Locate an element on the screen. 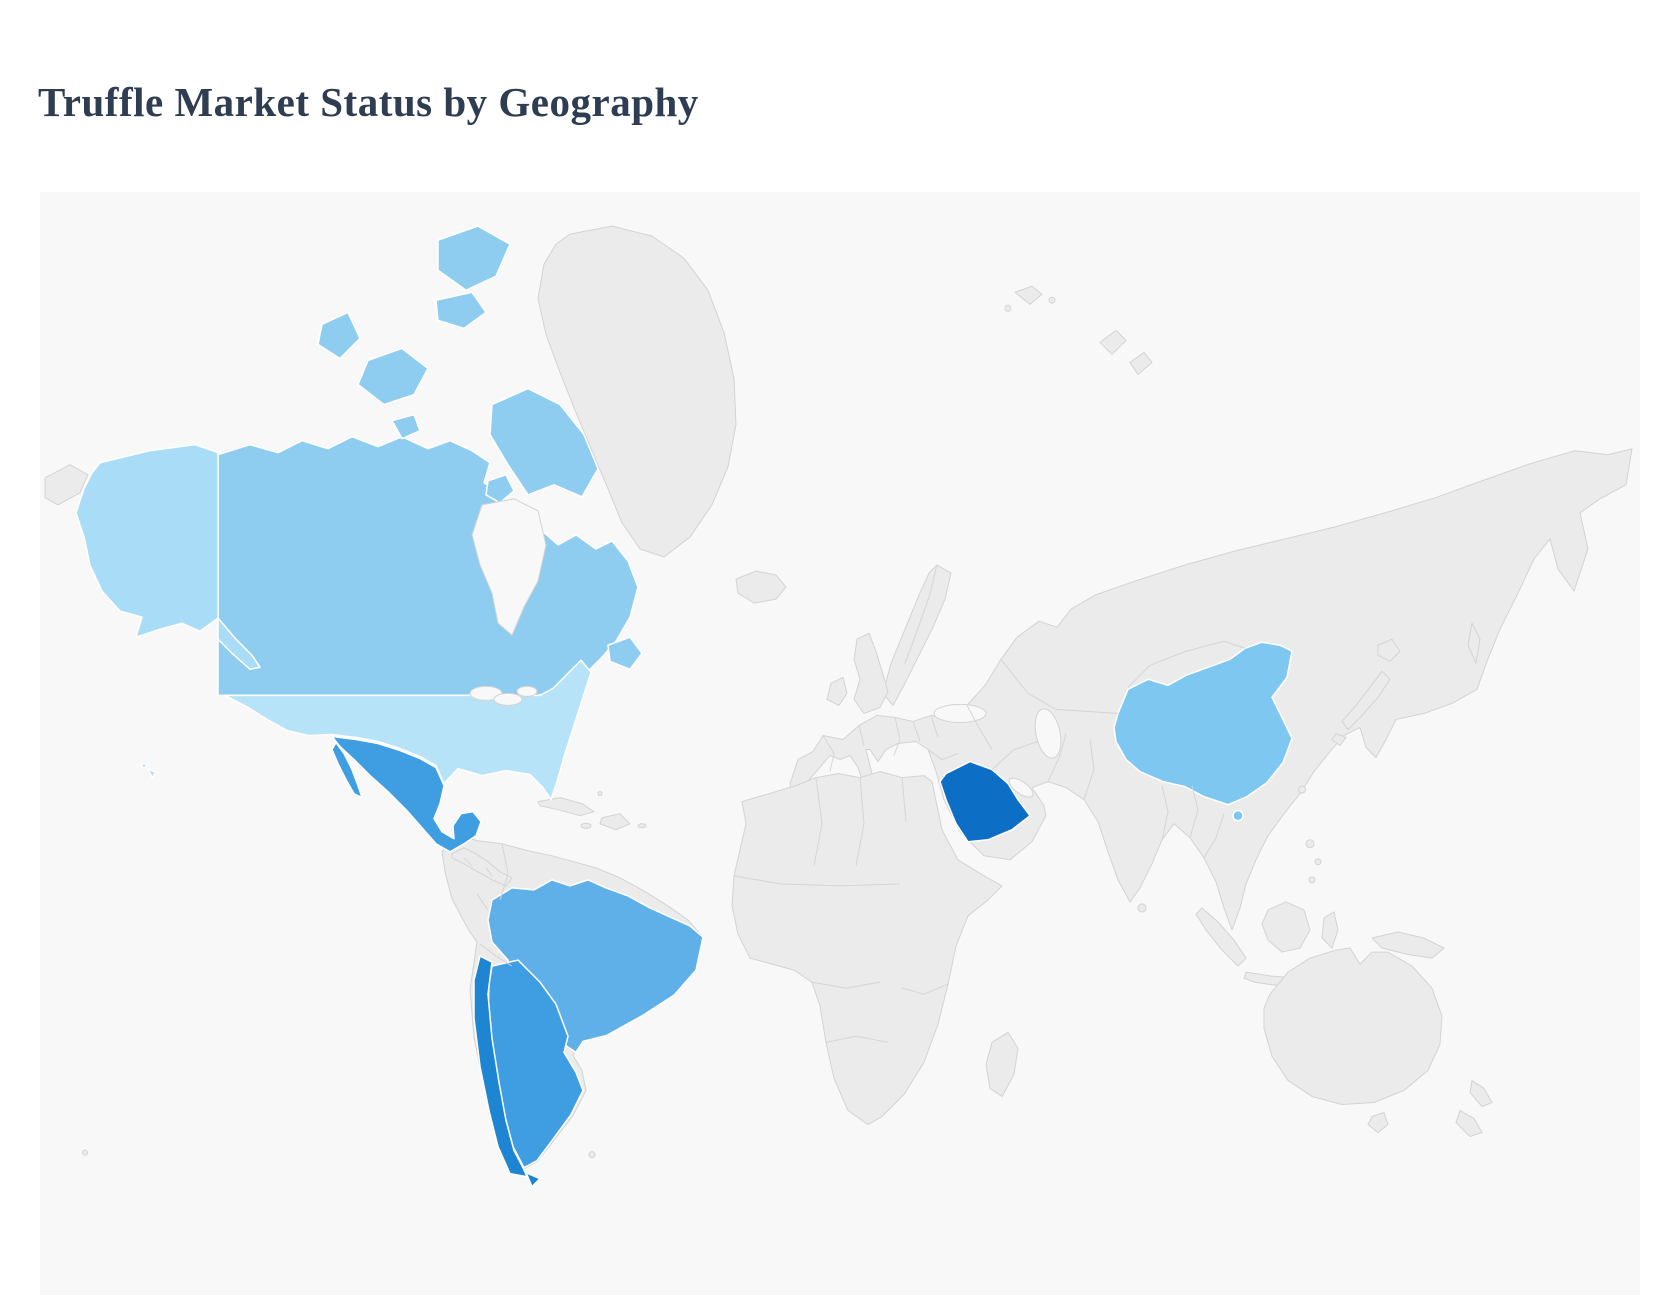  island-sumatra is located at coordinates (1221, 937).